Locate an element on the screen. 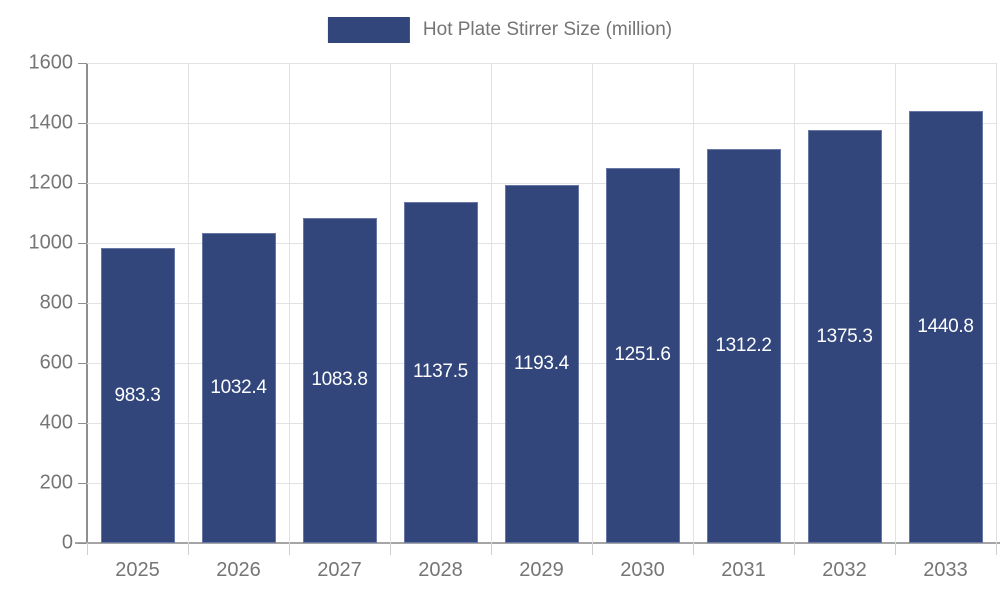  bar-value-label: 983.3 is located at coordinates (137, 395).